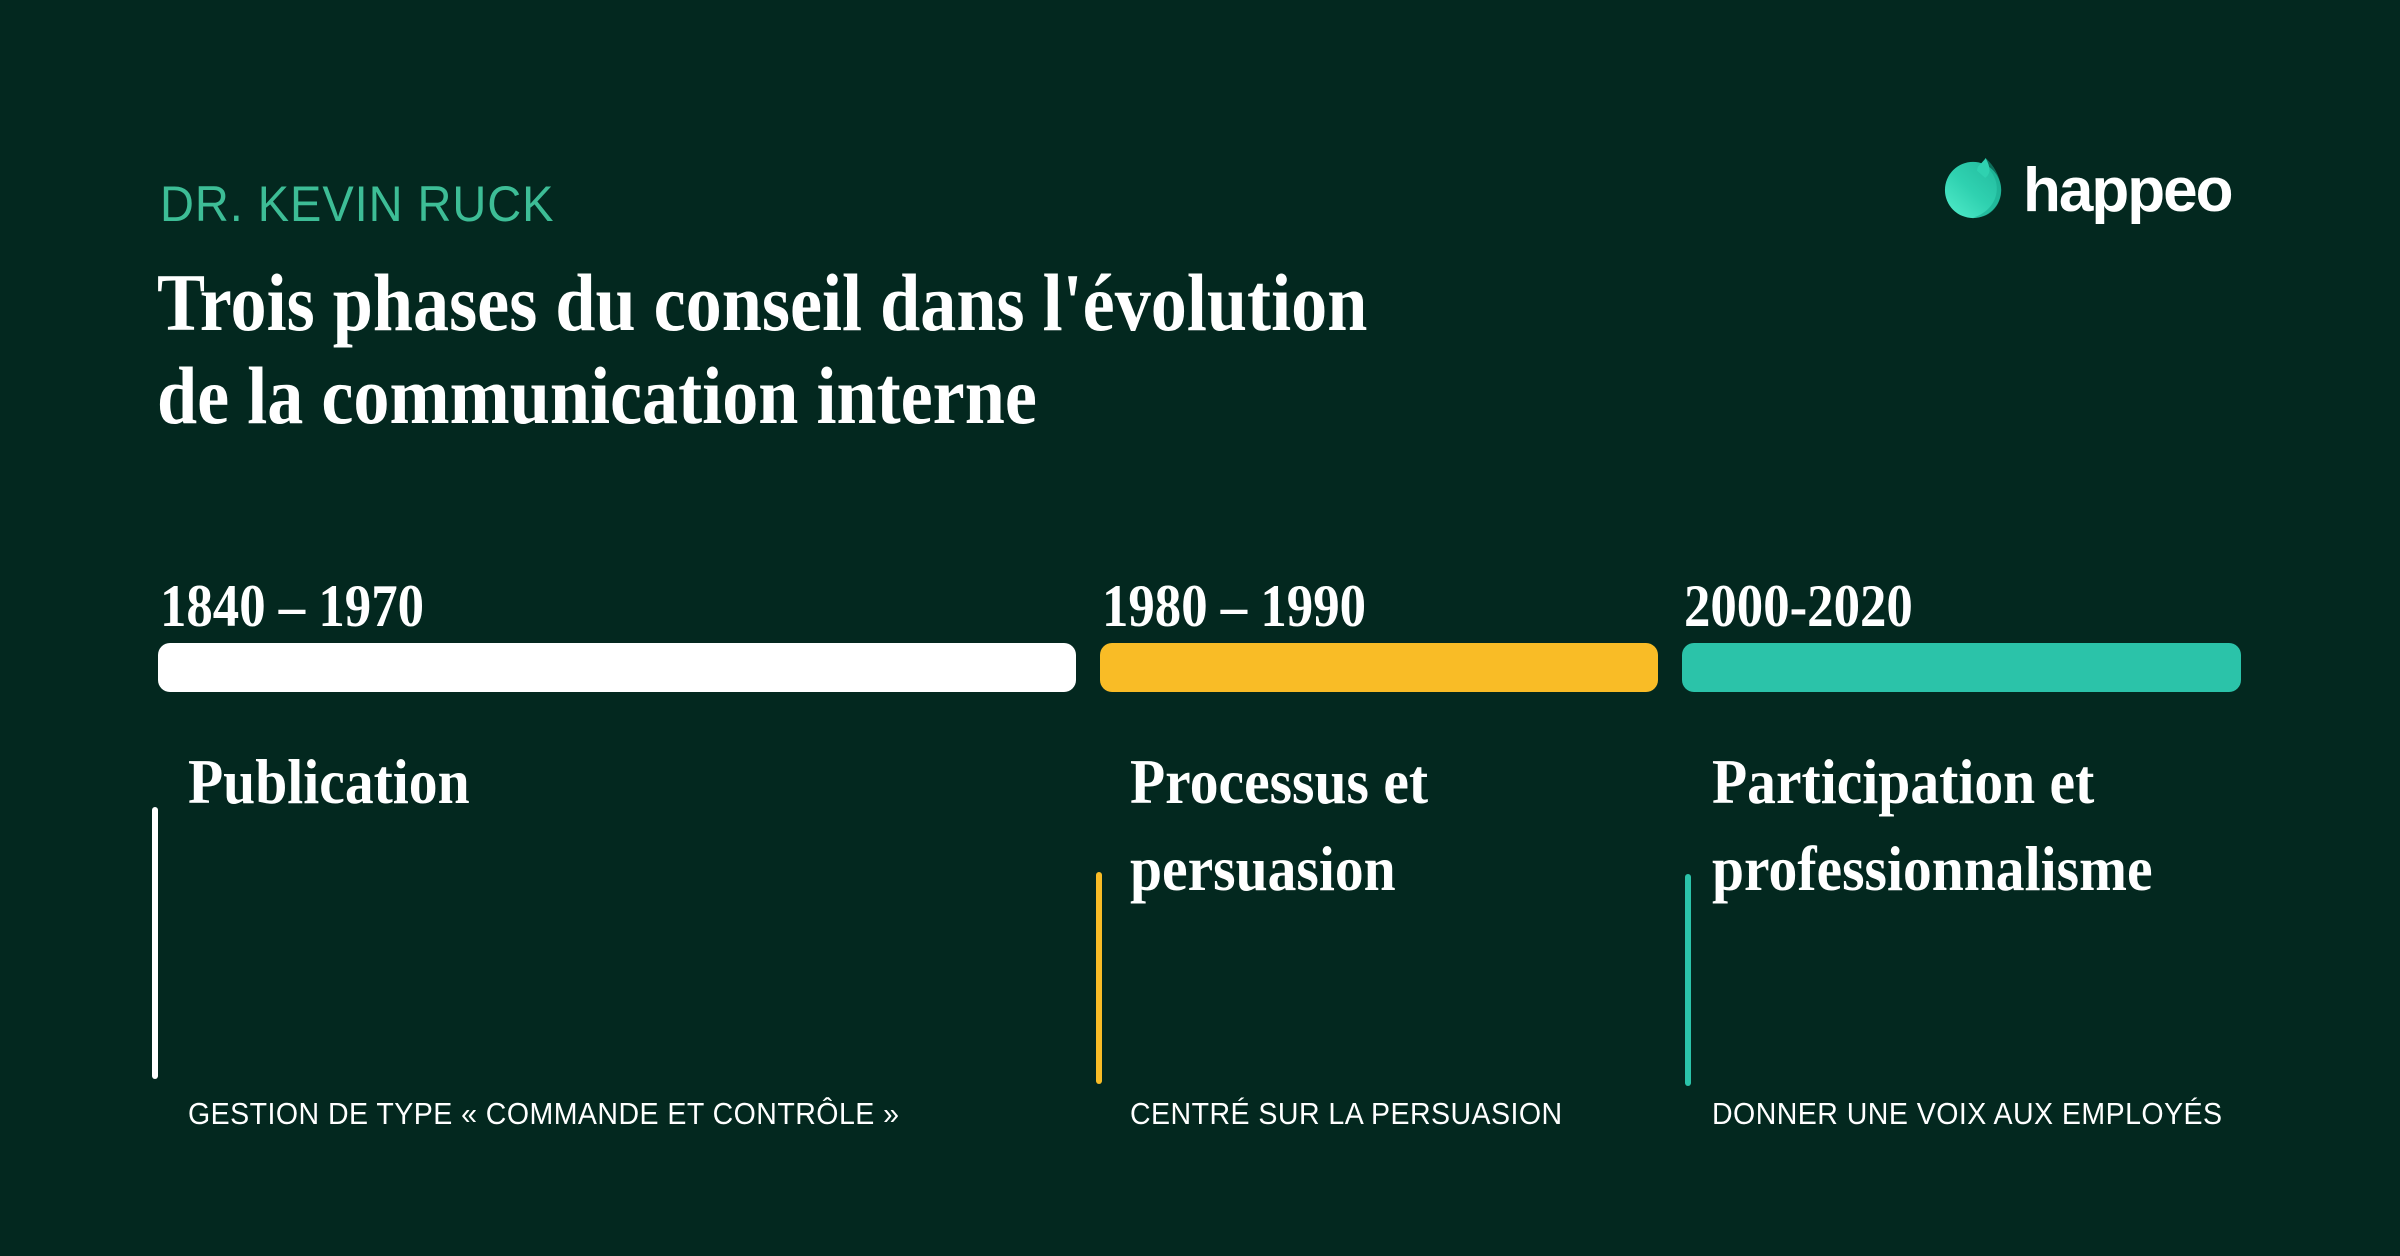 This screenshot has width=2400, height=1256. I want to click on phase-1-accent-line, so click(155, 943).